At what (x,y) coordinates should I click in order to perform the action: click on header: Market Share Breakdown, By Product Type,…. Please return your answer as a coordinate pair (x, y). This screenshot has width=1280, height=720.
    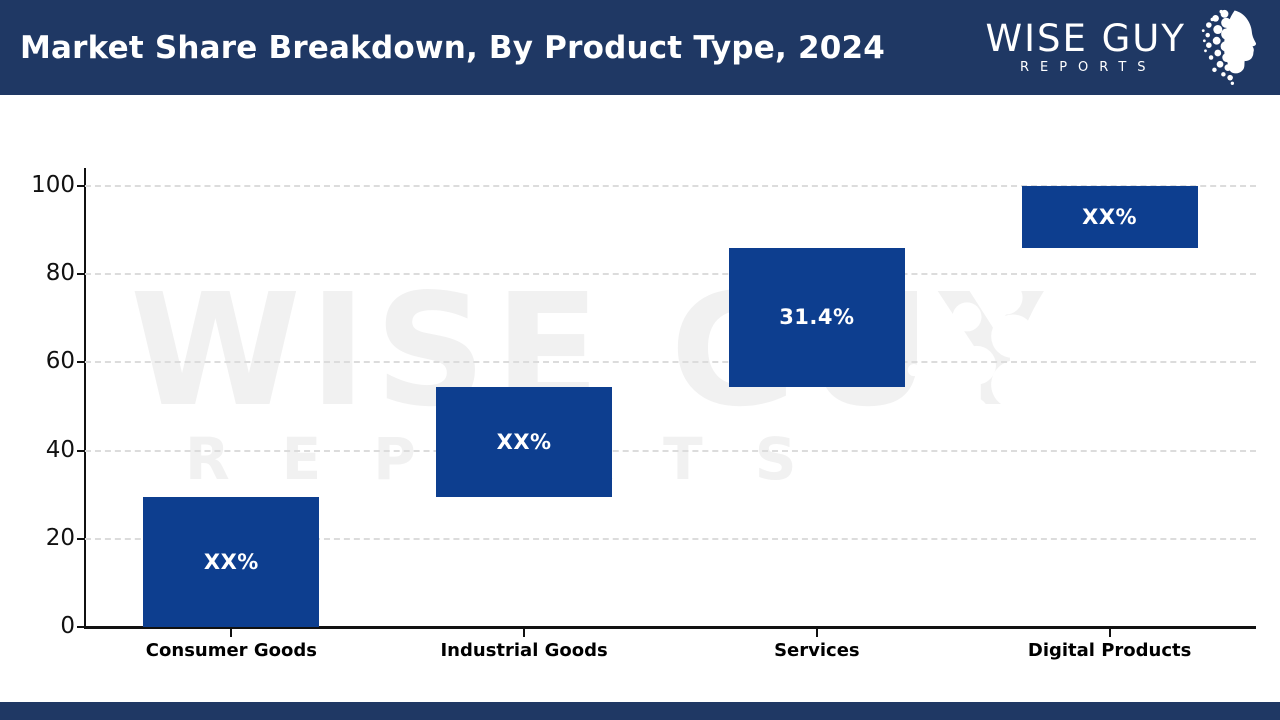
    Looking at the image, I should click on (640, 47).